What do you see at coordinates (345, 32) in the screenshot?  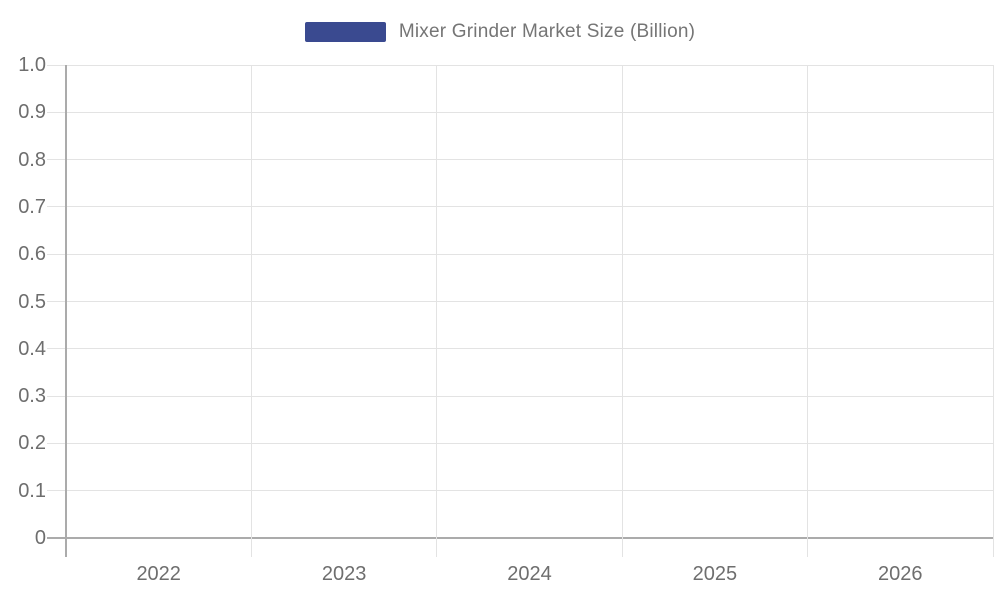 I see `legend-swatch-icon` at bounding box center [345, 32].